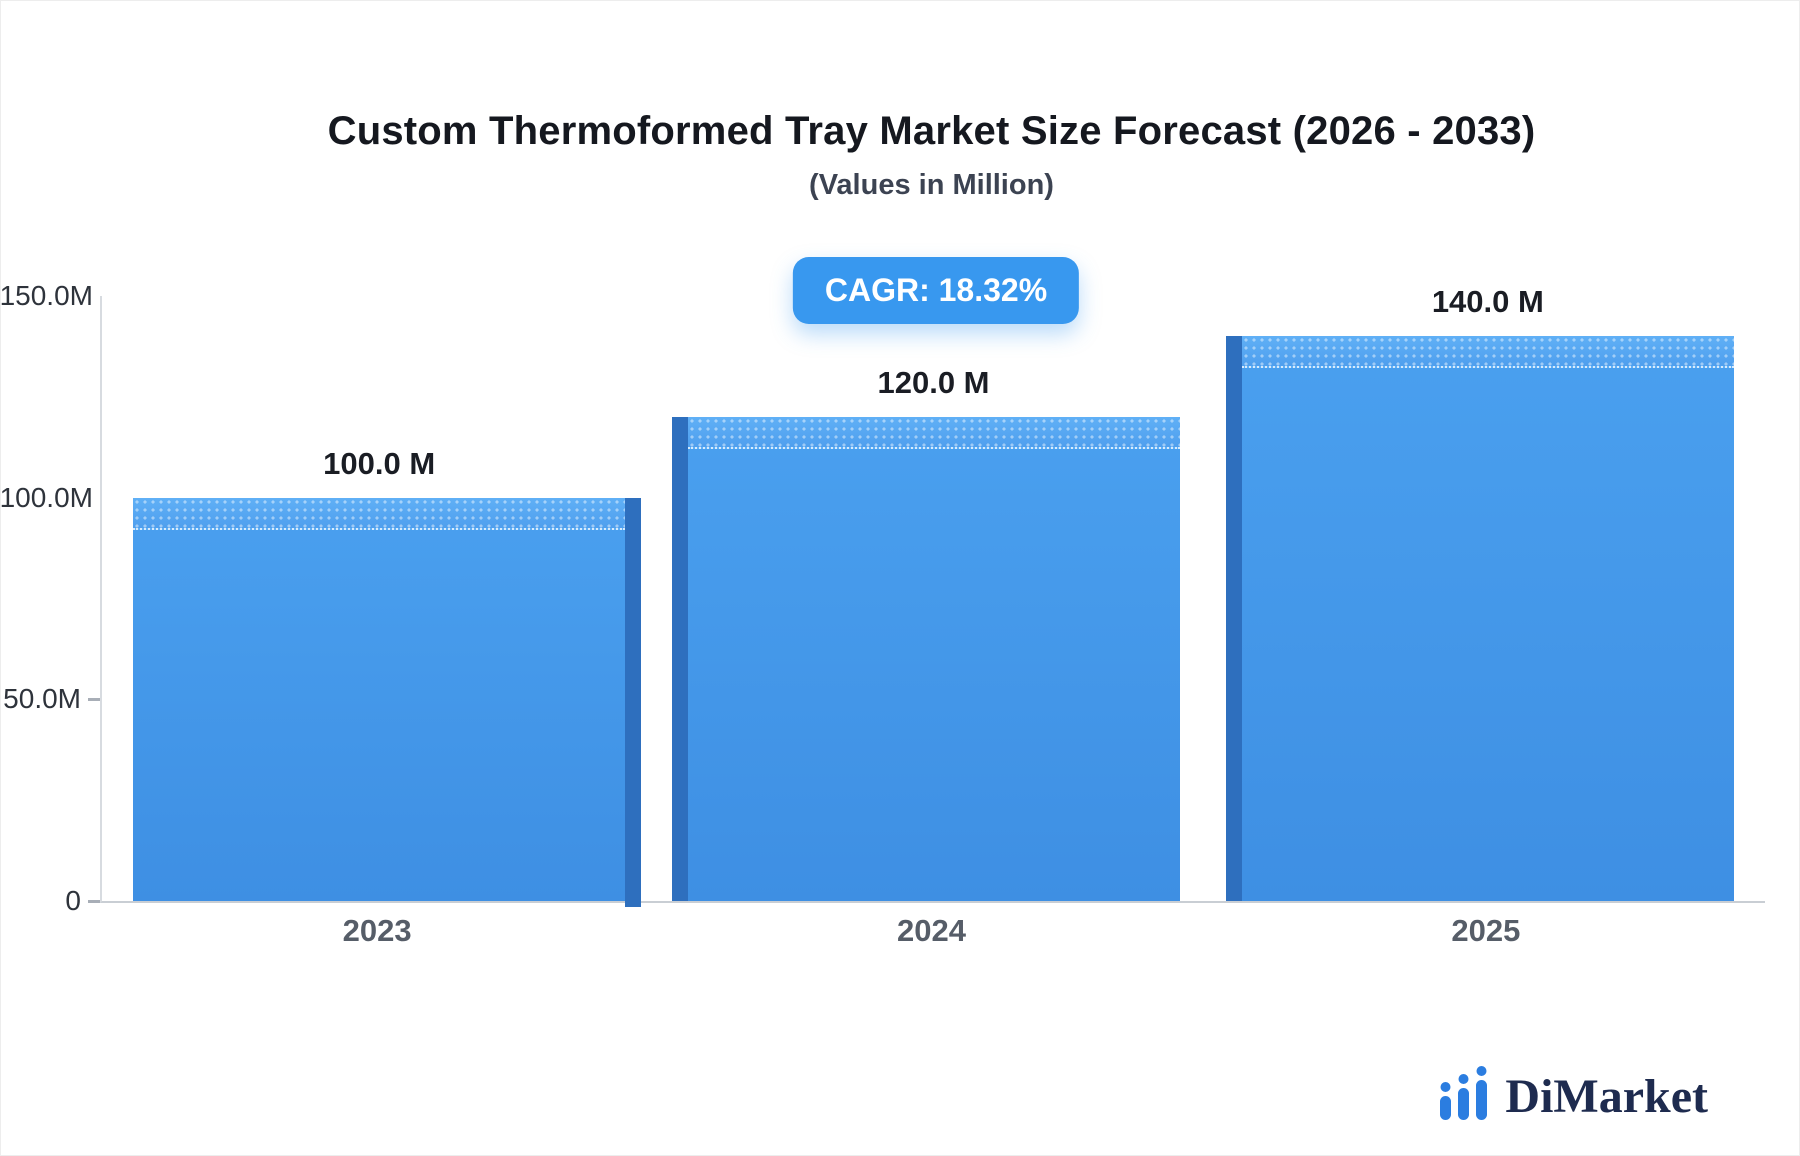  Describe the element at coordinates (1486, 930) in the screenshot. I see `x-tick-label: 2025` at that location.